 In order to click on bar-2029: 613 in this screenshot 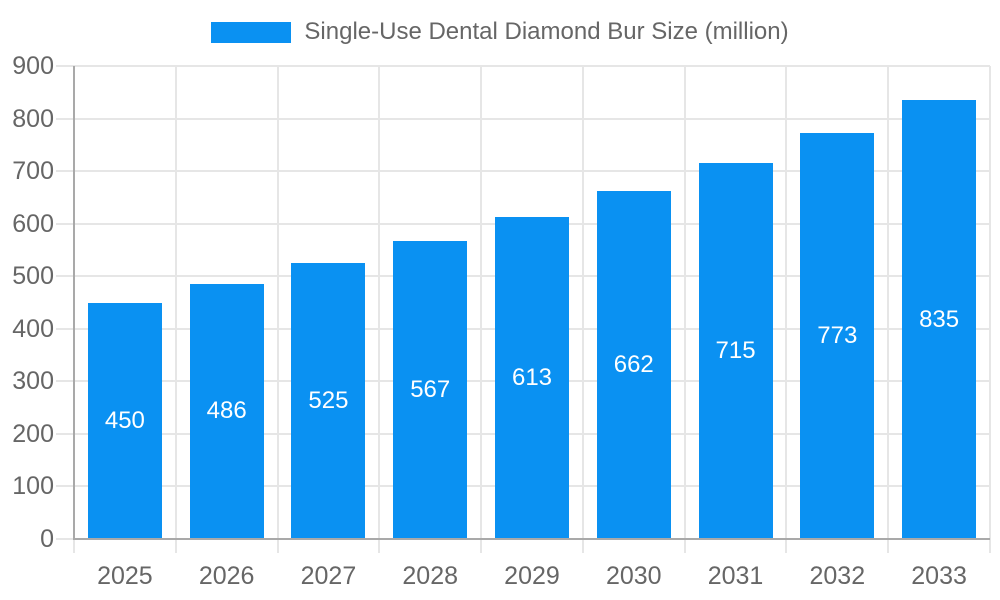, I will do `click(532, 377)`.